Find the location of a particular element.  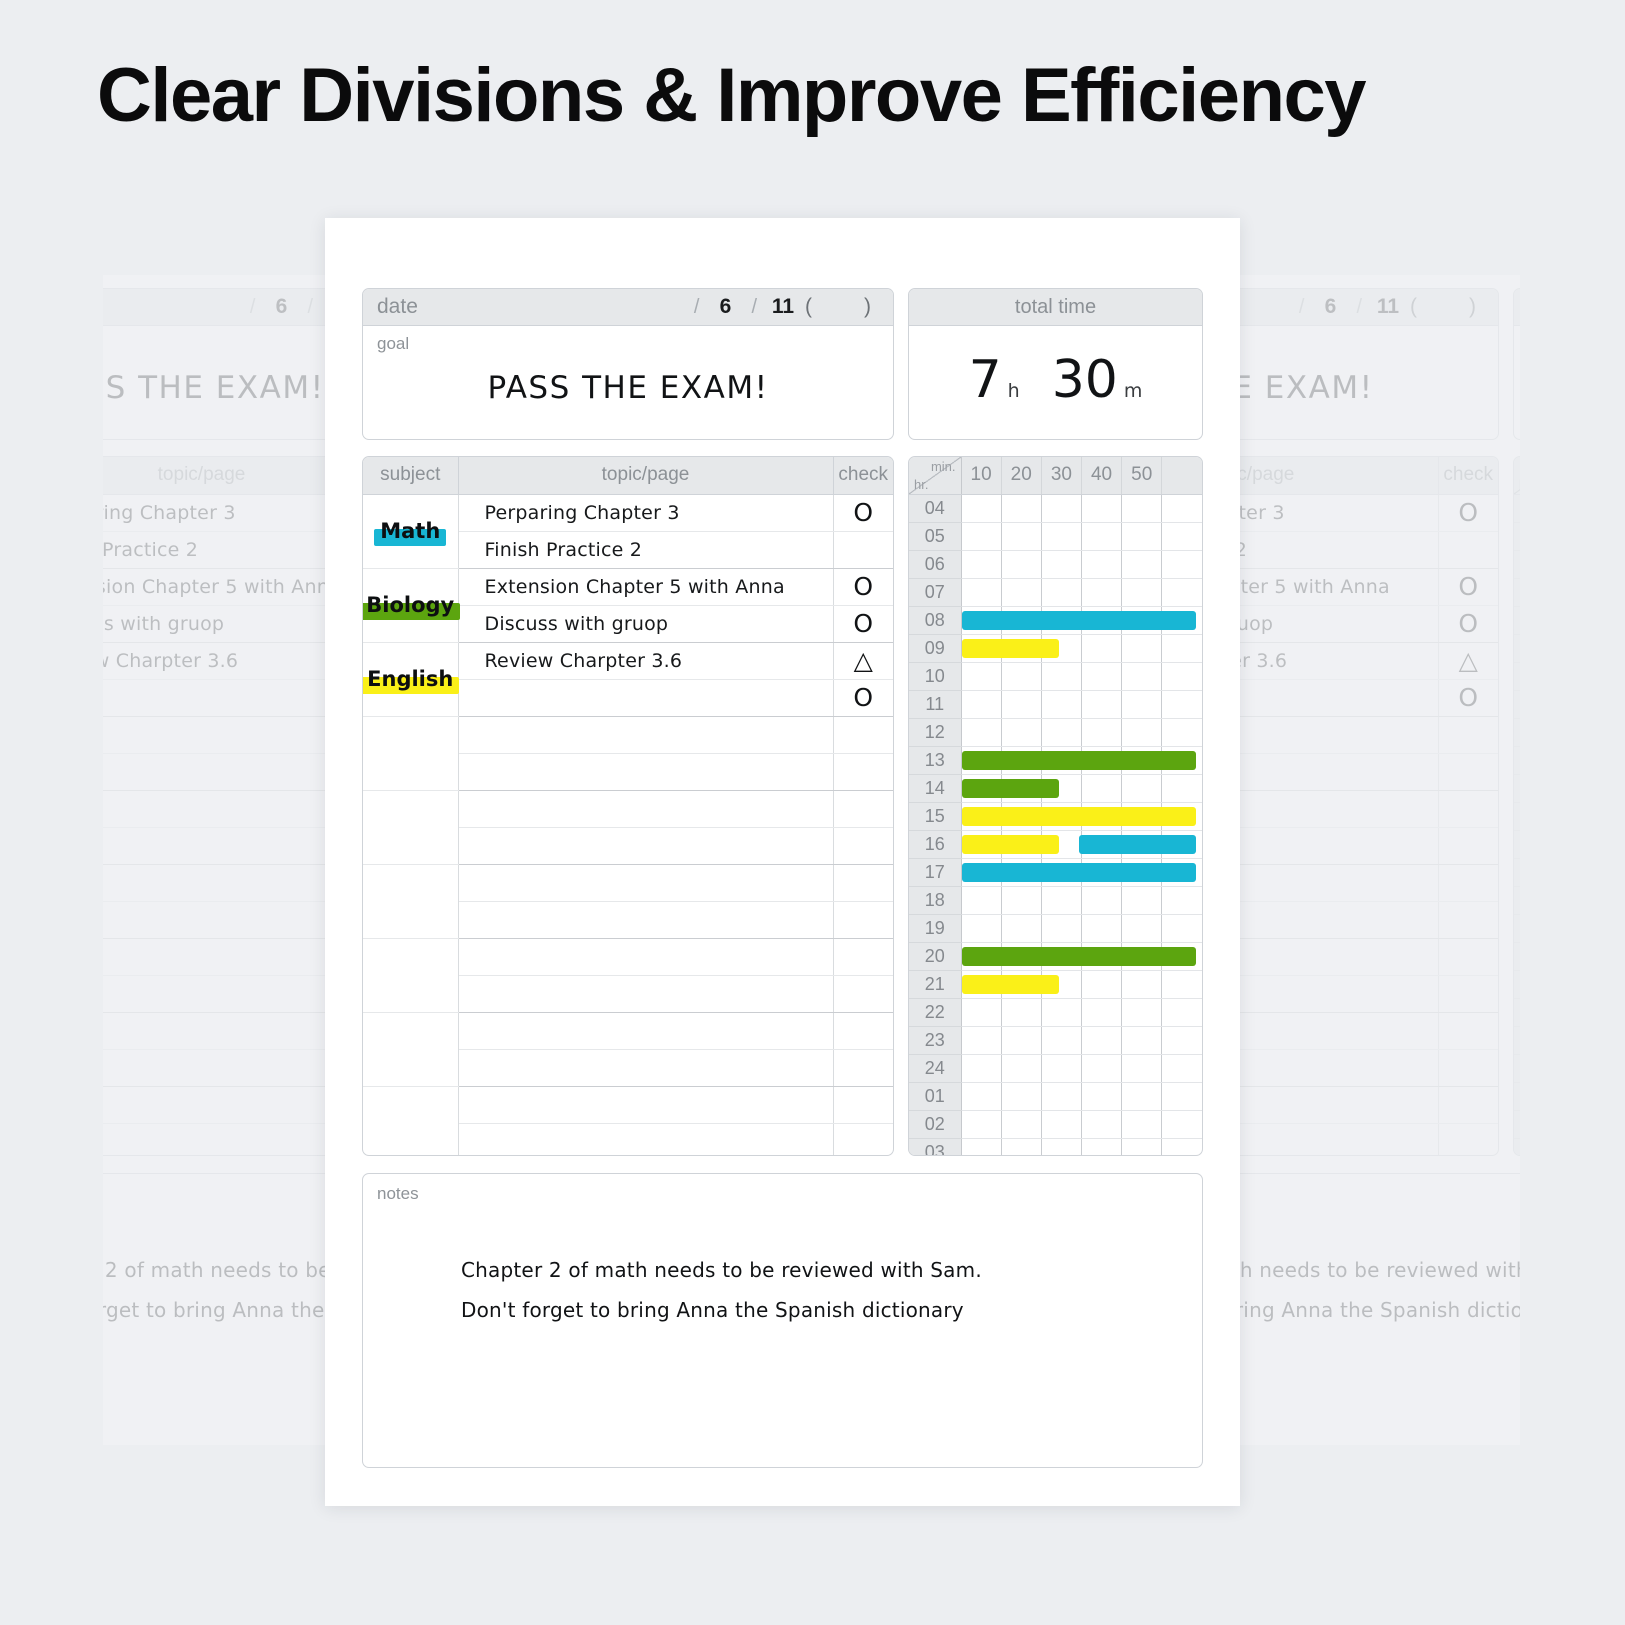

time-chart-row: 02 is located at coordinates (1517, 1124).